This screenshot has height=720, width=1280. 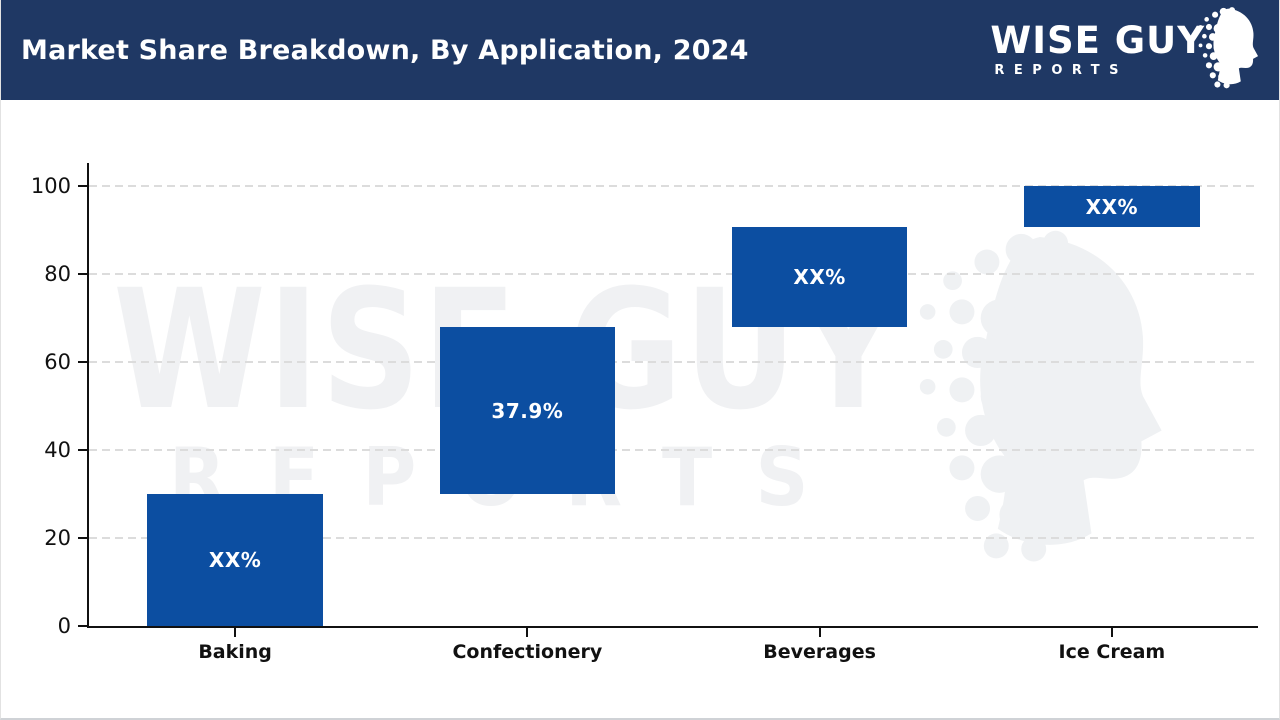 I want to click on x-category-label-confectionery: Confectionery, so click(x=527, y=652).